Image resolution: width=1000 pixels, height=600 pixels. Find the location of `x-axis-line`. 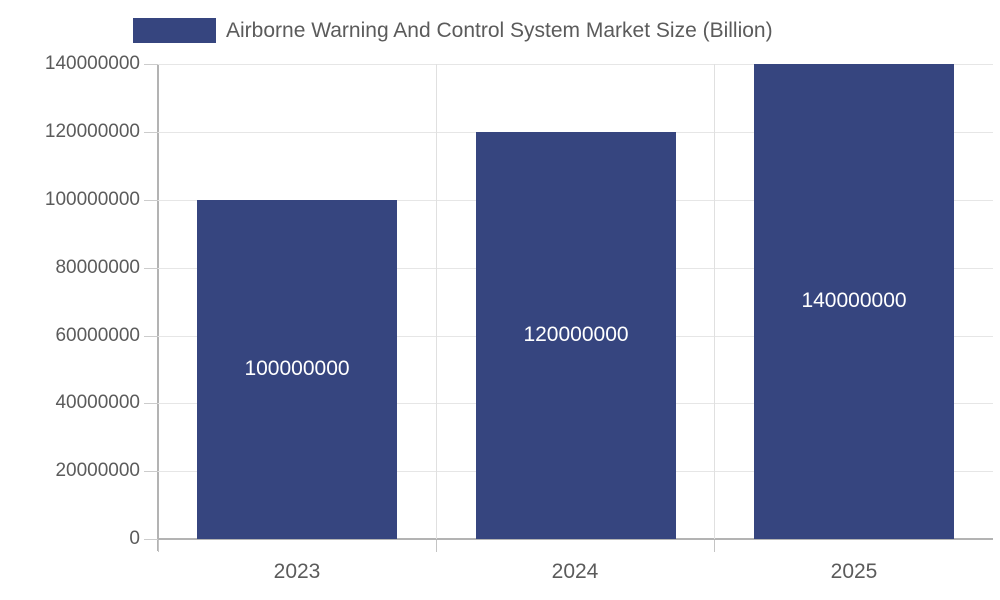

x-axis-line is located at coordinates (575, 539).